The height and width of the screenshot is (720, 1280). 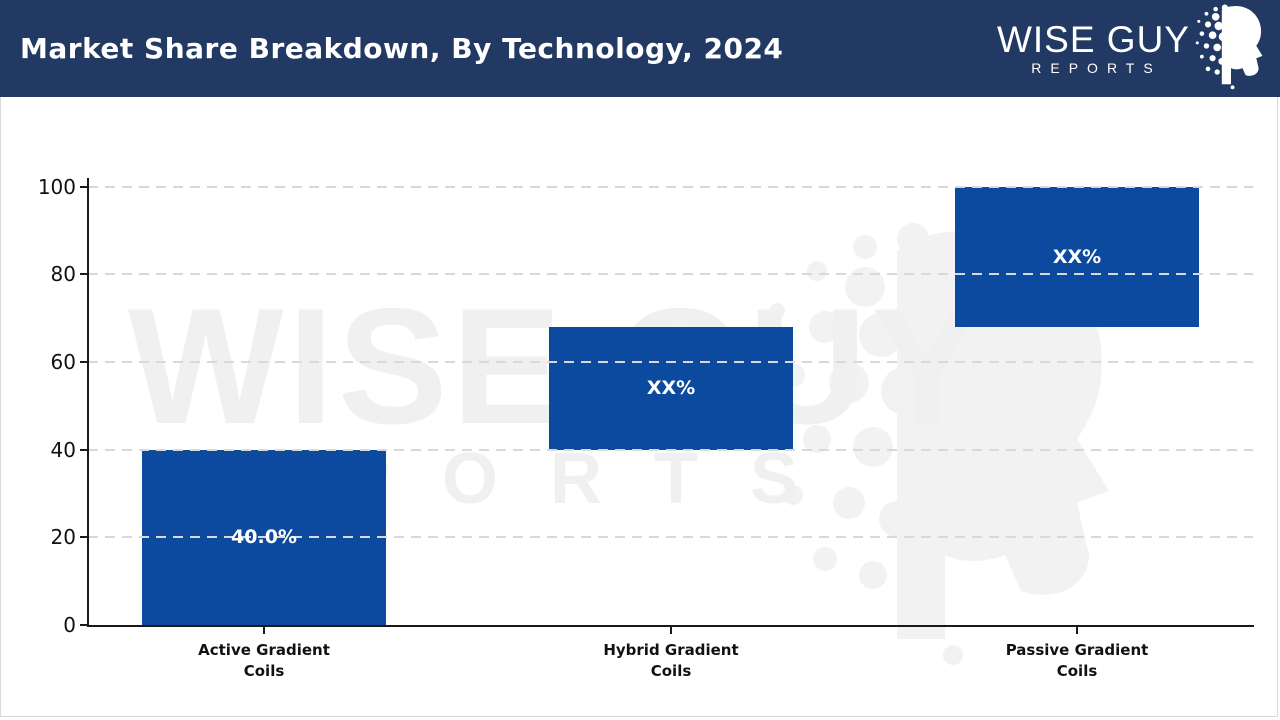 What do you see at coordinates (1077, 660) in the screenshot?
I see `x-axis-category-label: Passive Gradient Coils` at bounding box center [1077, 660].